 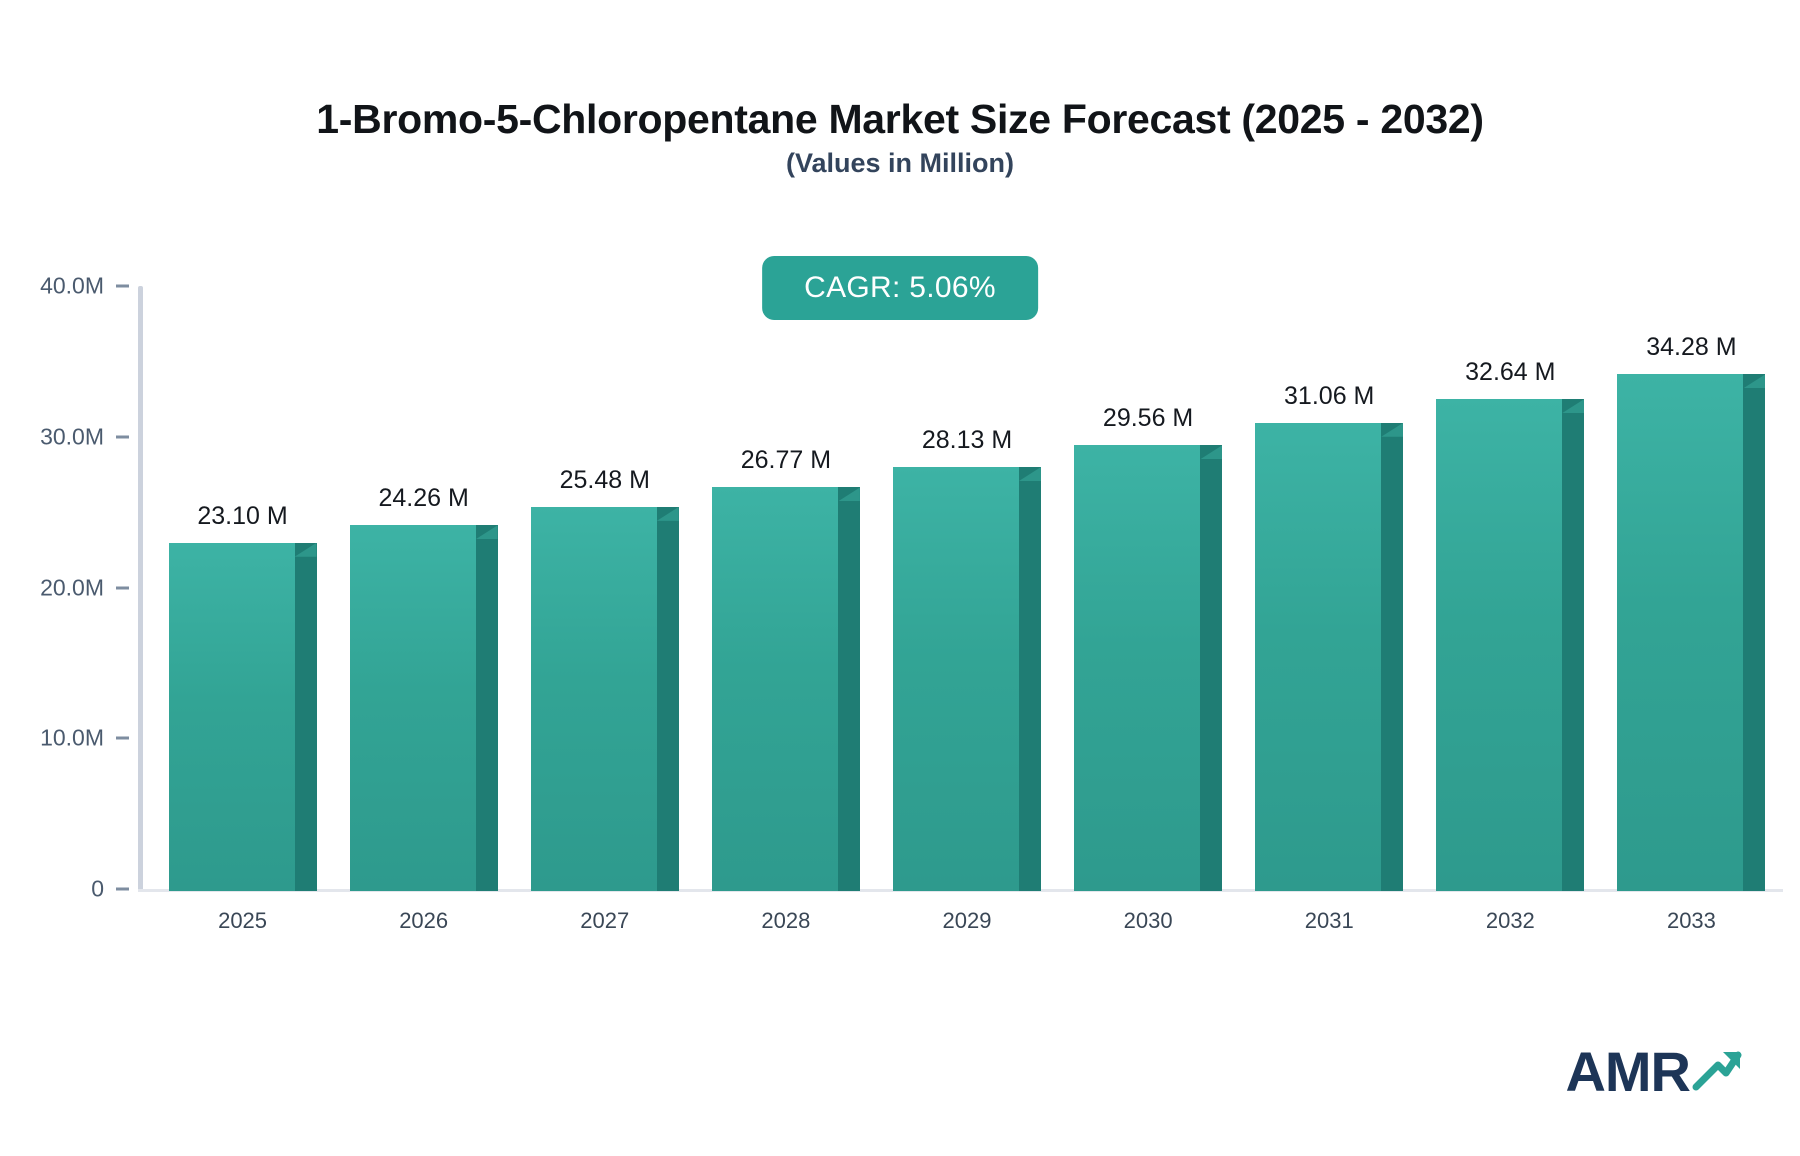 I want to click on bar-group: 29.56 M 2030, so click(x=1148, y=609).